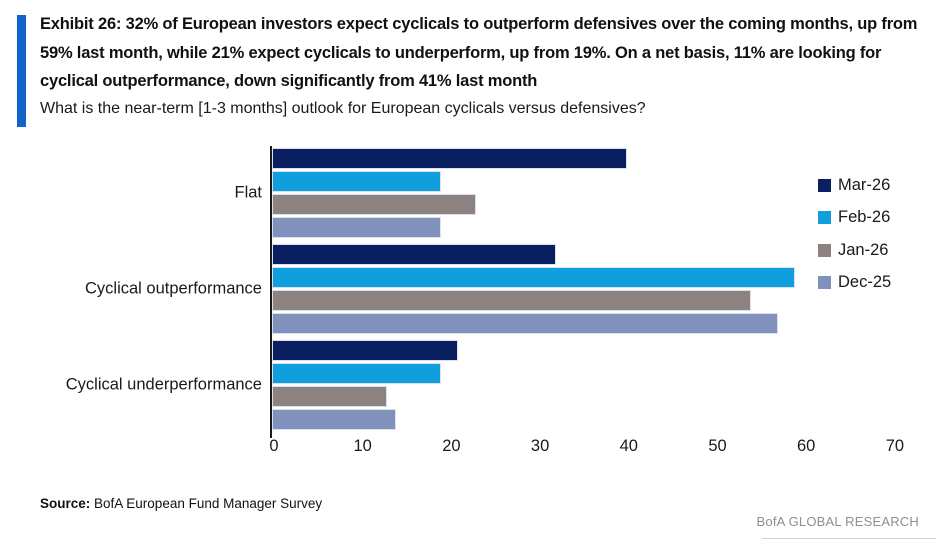 The image size is (936, 544). I want to click on bar-mar-26-cyclical-outperformance, so click(414, 254).